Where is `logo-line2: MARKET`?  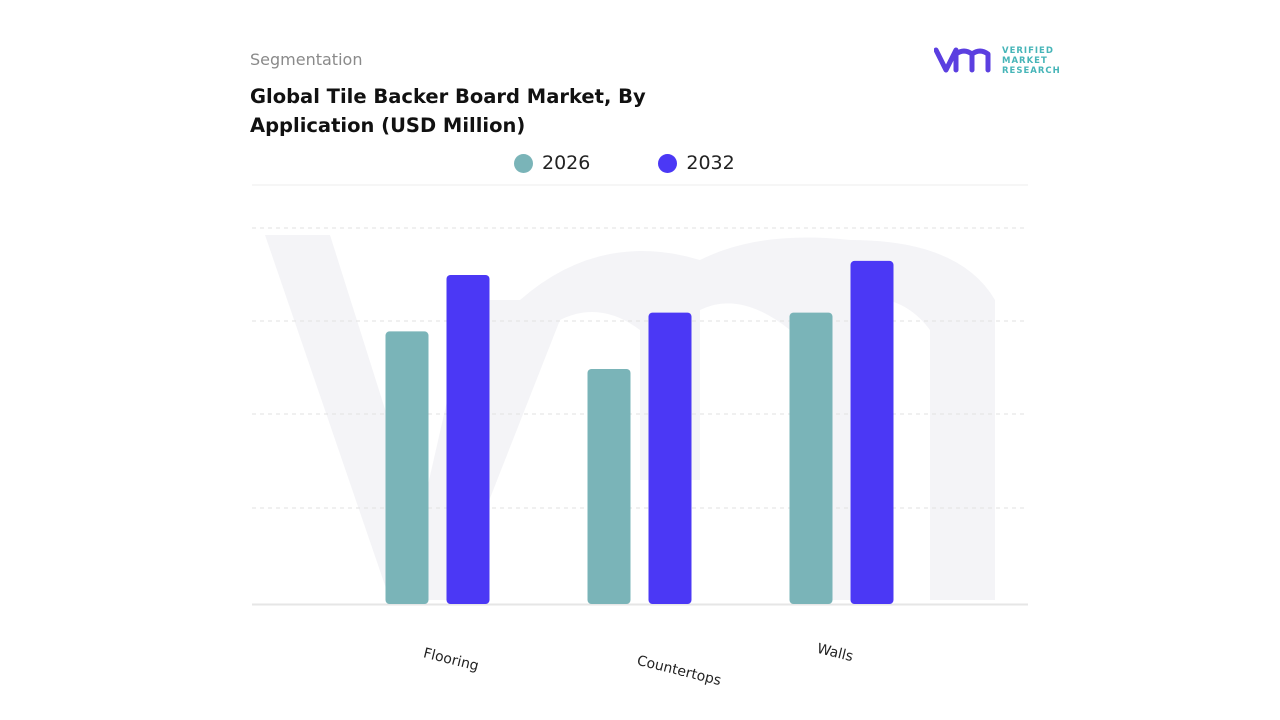 logo-line2: MARKET is located at coordinates (1025, 61).